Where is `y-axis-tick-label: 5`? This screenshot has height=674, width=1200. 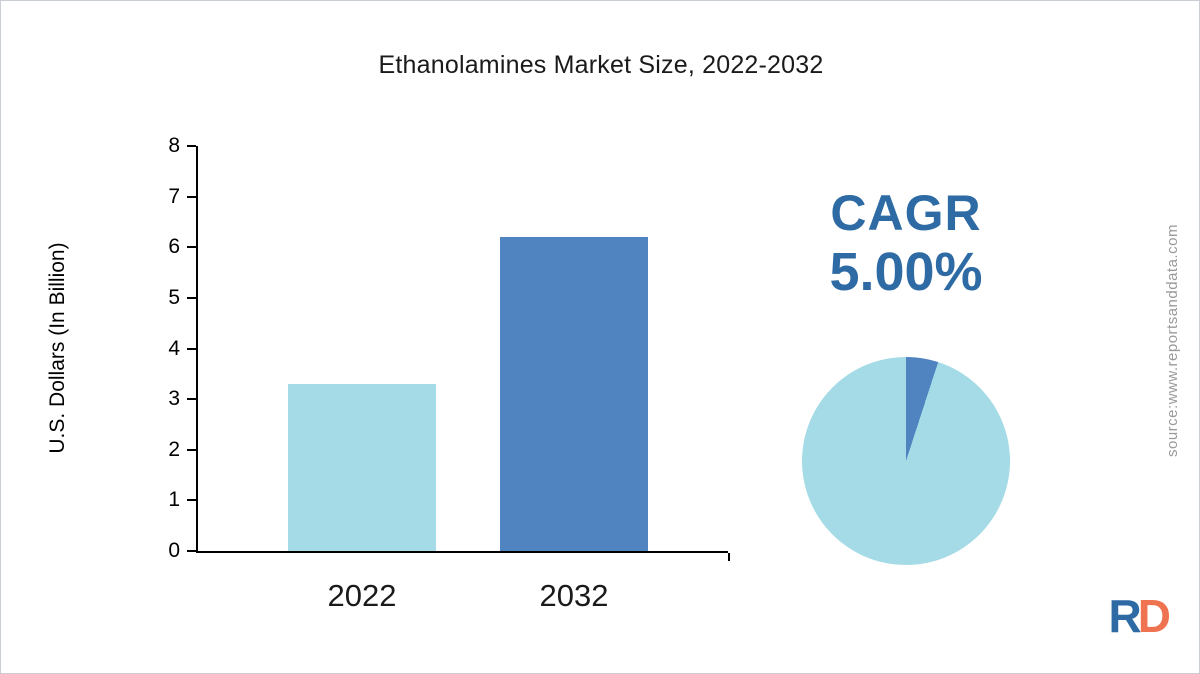 y-axis-tick-label: 5 is located at coordinates (174, 297).